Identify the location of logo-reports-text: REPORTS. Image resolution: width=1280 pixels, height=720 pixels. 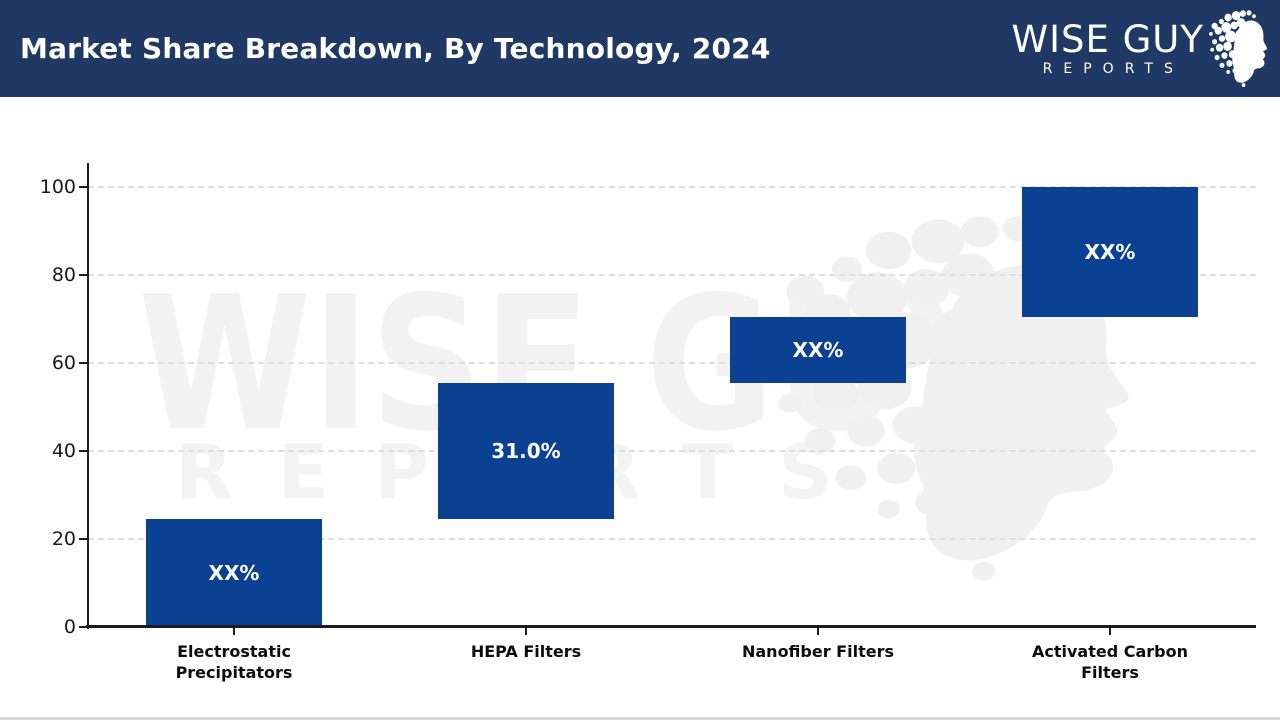
(1113, 69).